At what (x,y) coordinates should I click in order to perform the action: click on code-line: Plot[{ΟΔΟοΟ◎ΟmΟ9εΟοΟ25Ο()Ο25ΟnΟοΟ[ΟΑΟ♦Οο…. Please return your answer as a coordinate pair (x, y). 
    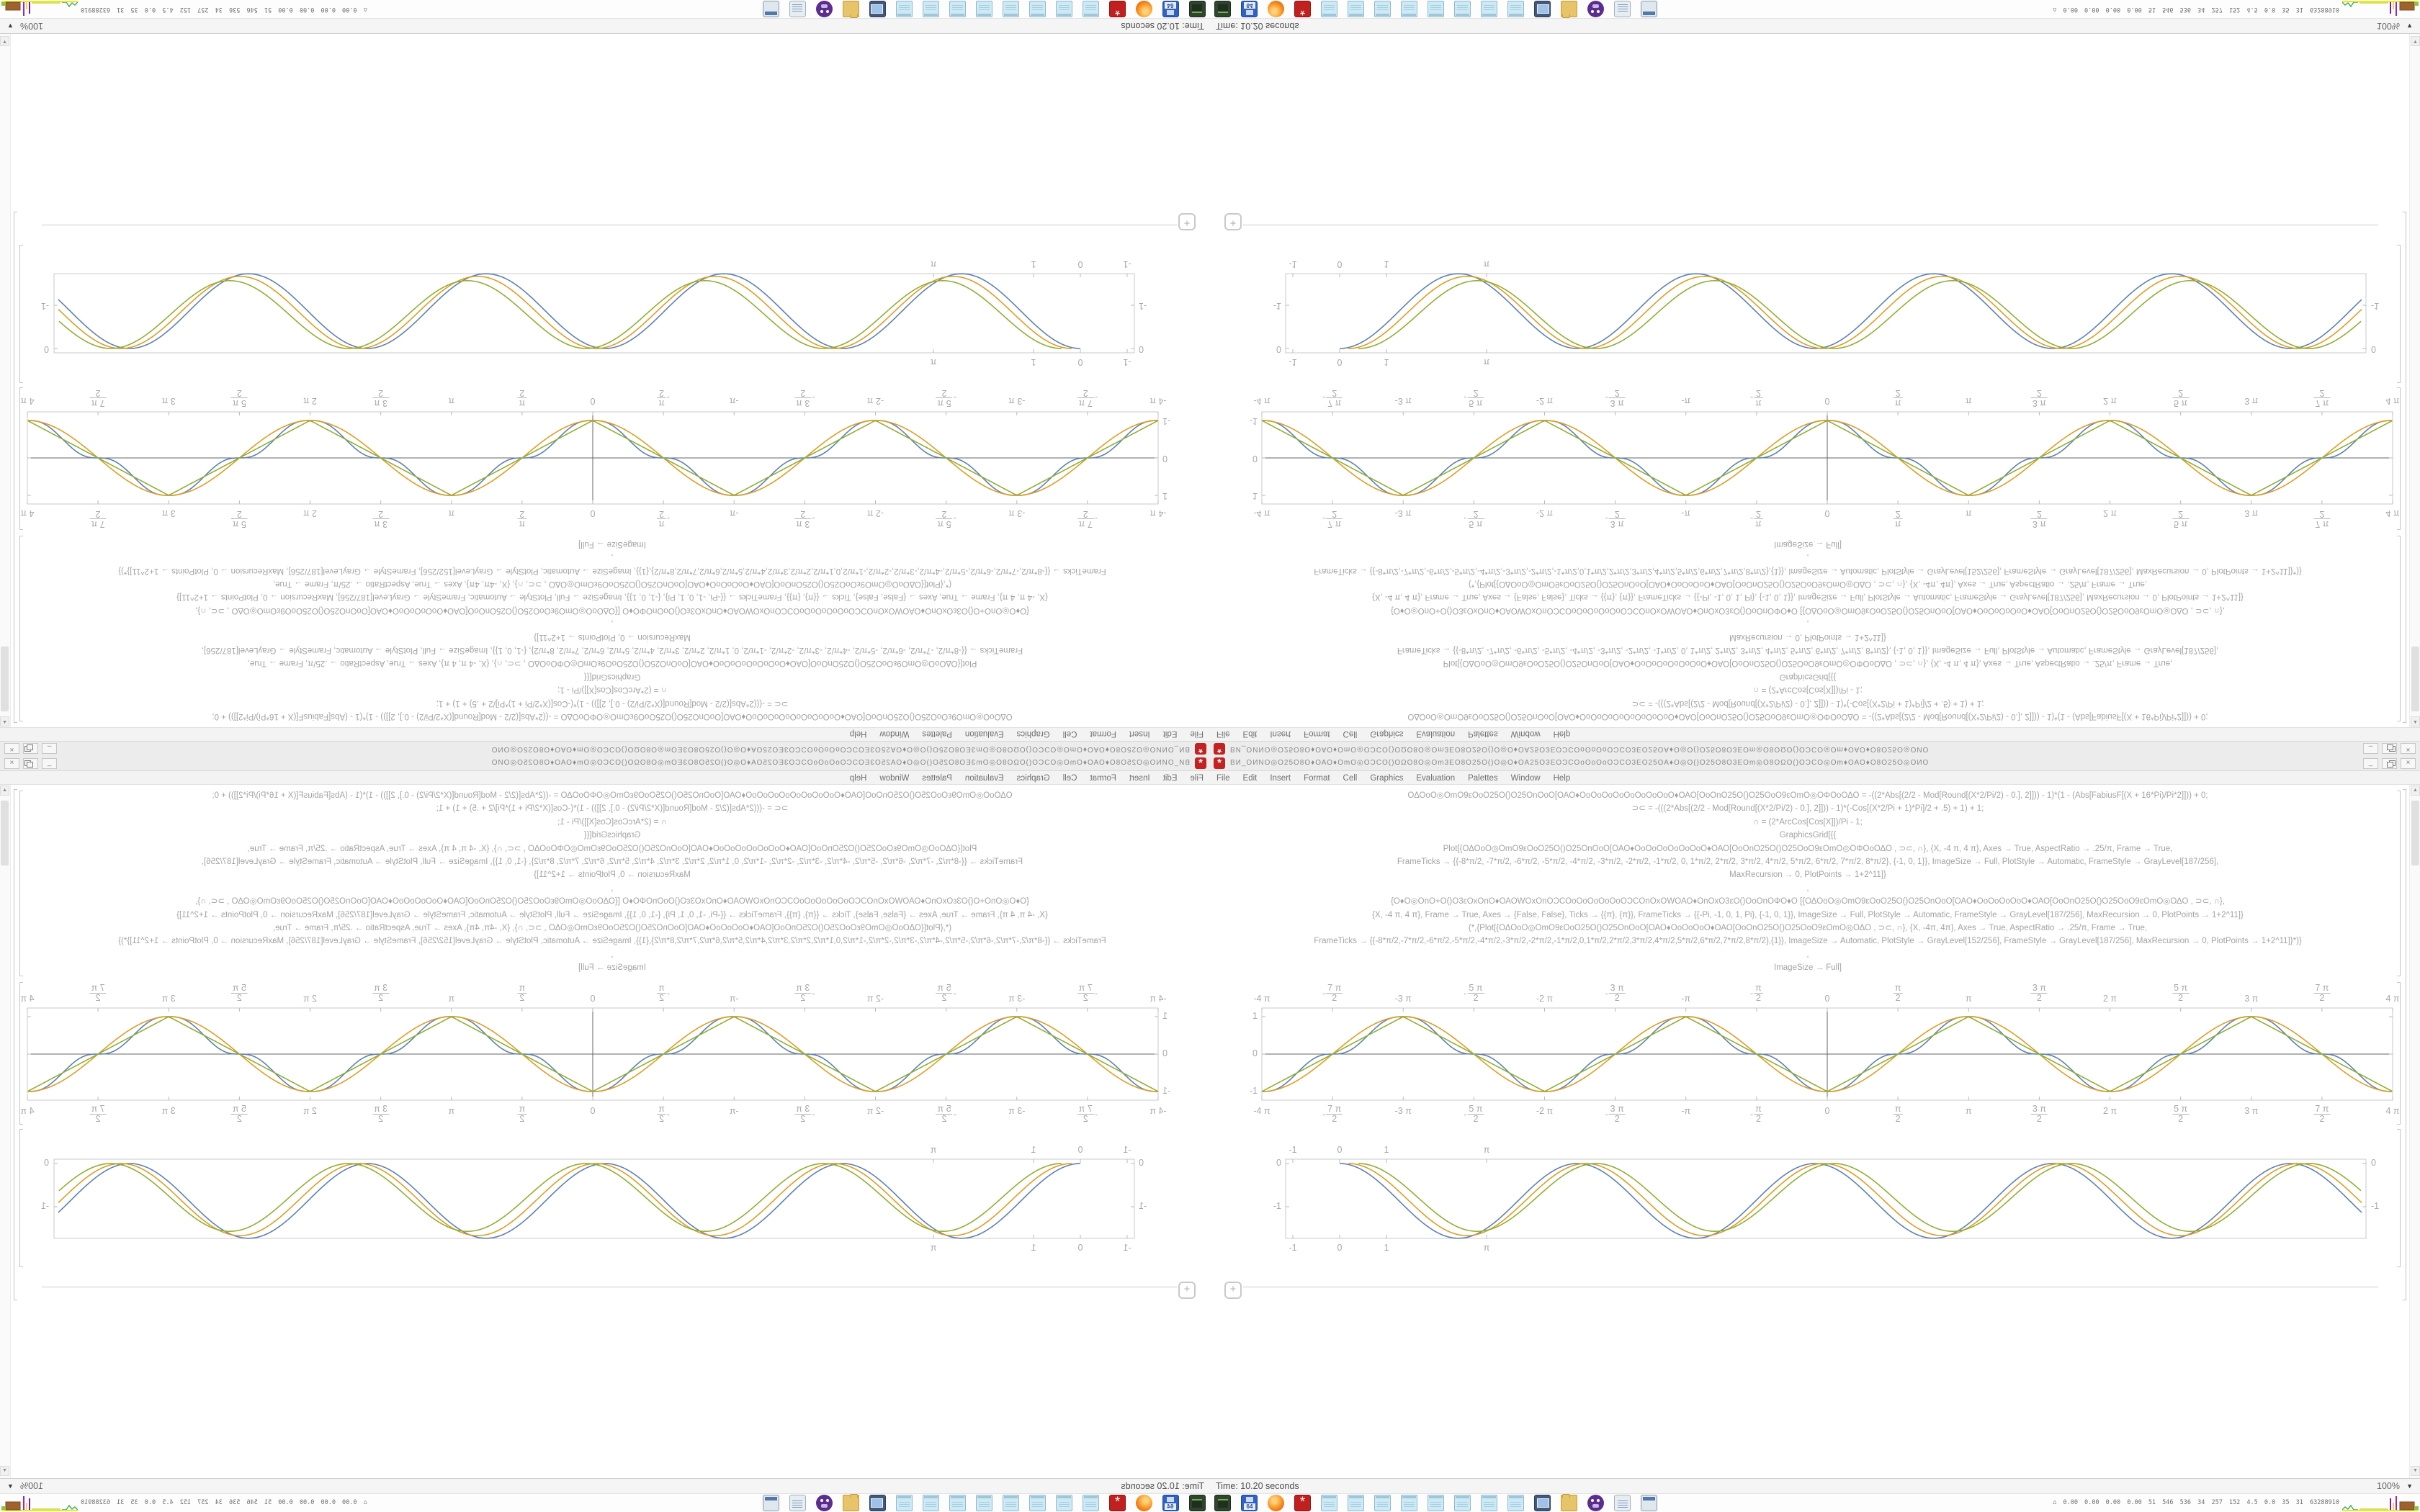
    Looking at the image, I should click on (1808, 663).